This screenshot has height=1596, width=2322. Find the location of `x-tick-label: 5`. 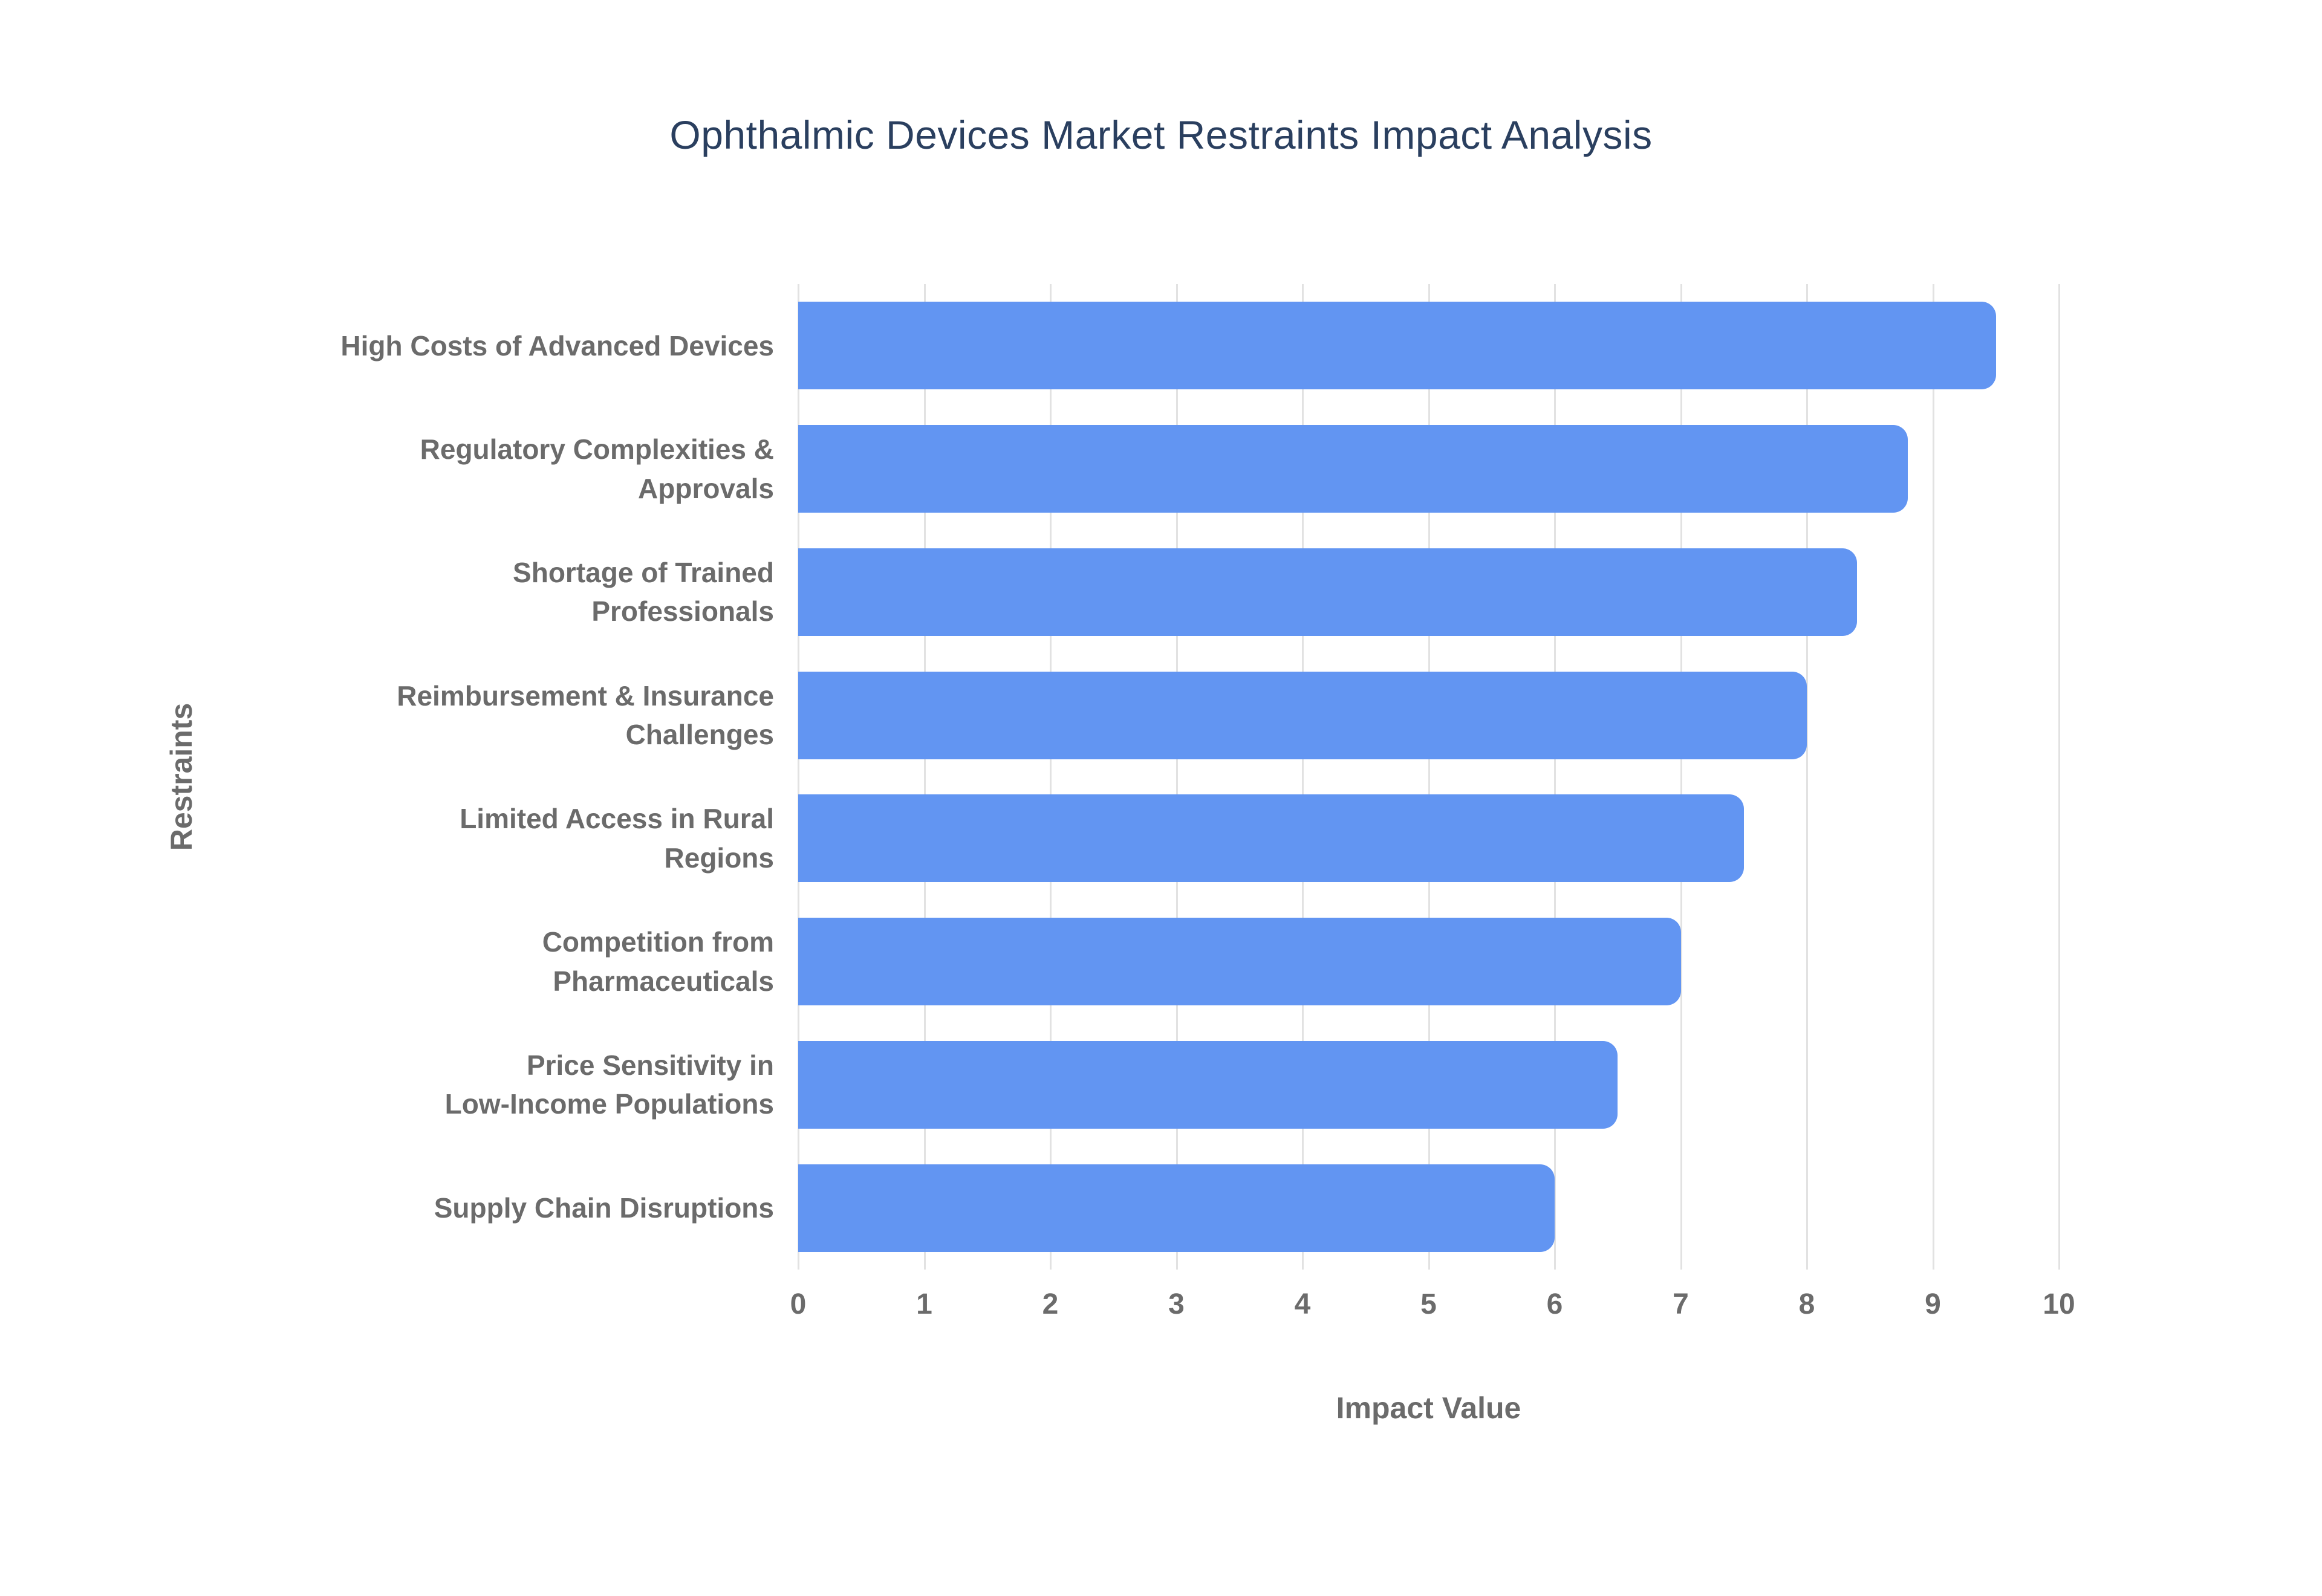

x-tick-label: 5 is located at coordinates (1428, 1304).